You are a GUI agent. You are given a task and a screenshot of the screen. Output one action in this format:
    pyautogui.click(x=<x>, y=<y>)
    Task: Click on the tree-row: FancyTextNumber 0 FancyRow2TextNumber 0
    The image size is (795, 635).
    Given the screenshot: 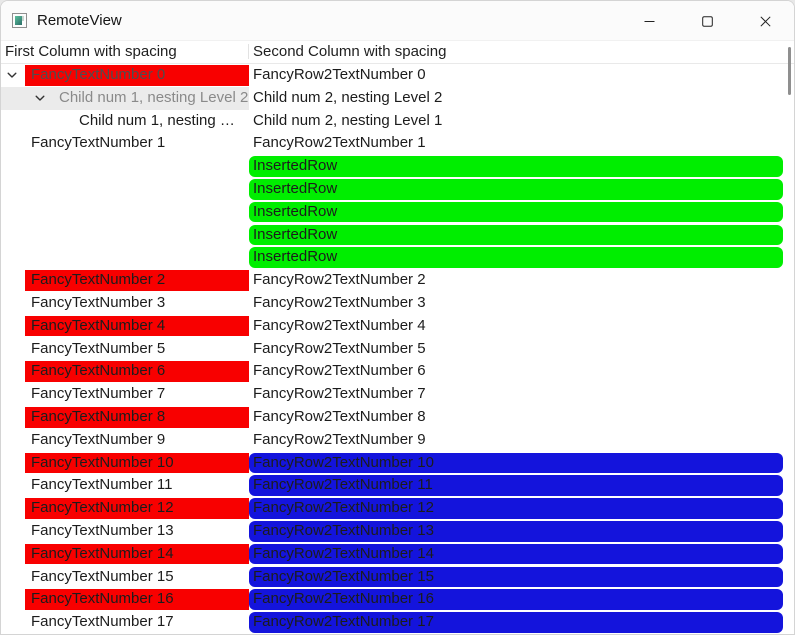 What is the action you would take?
    pyautogui.click(x=397, y=75)
    